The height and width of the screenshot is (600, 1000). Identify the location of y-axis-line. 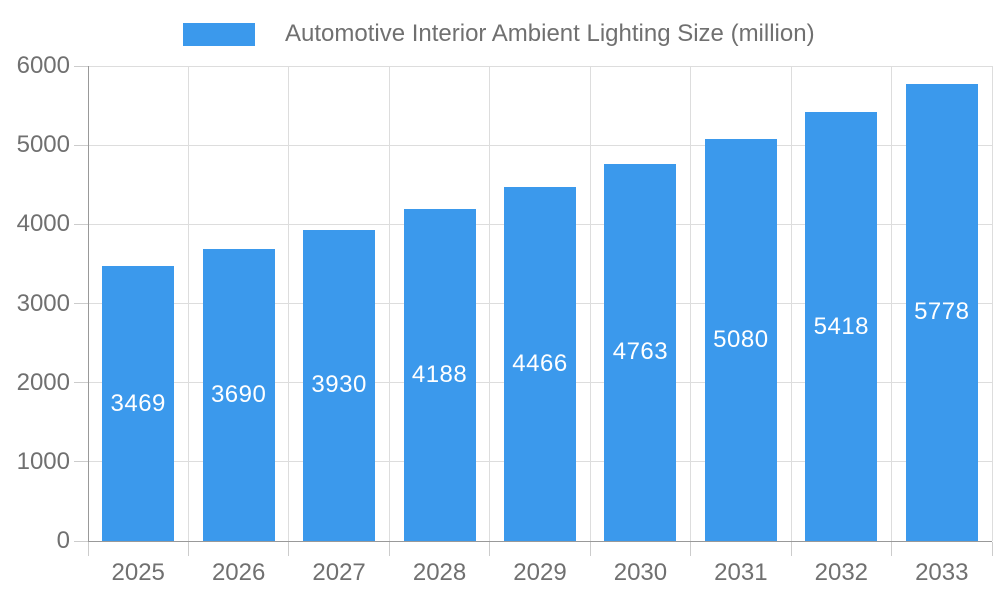
(88, 303).